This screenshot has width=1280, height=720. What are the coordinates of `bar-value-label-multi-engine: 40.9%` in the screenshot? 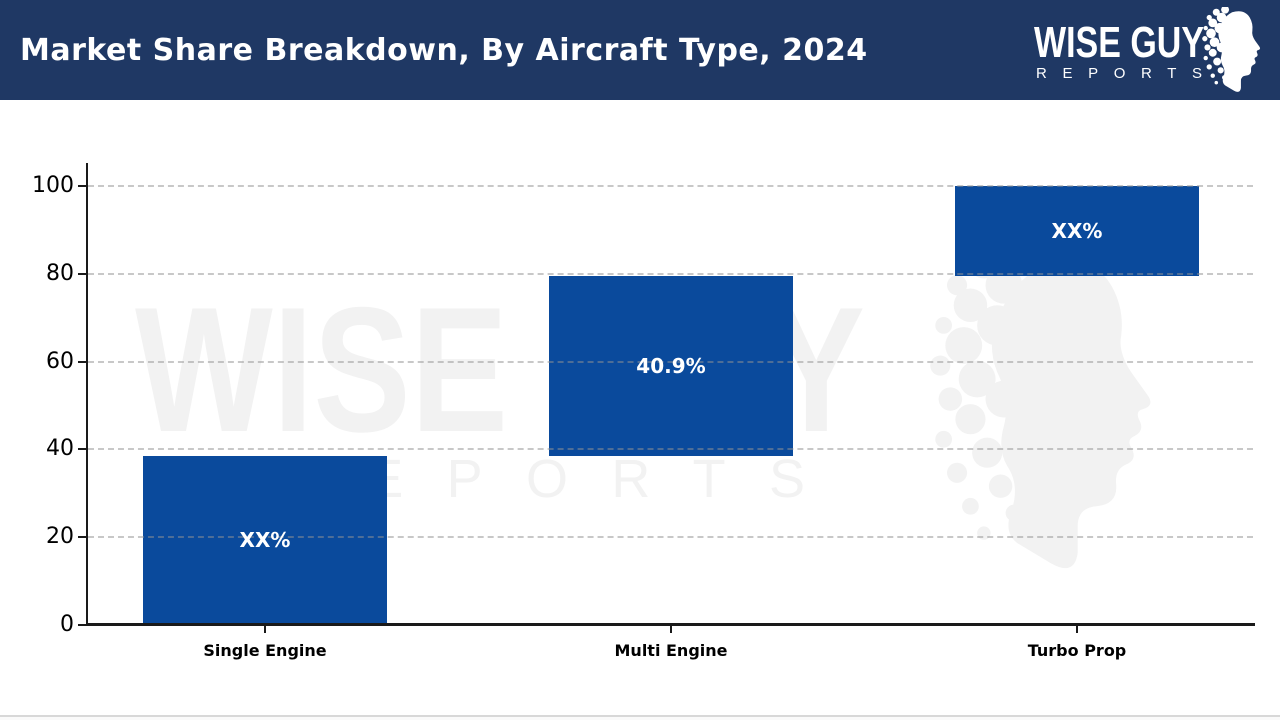 It's located at (671, 366).